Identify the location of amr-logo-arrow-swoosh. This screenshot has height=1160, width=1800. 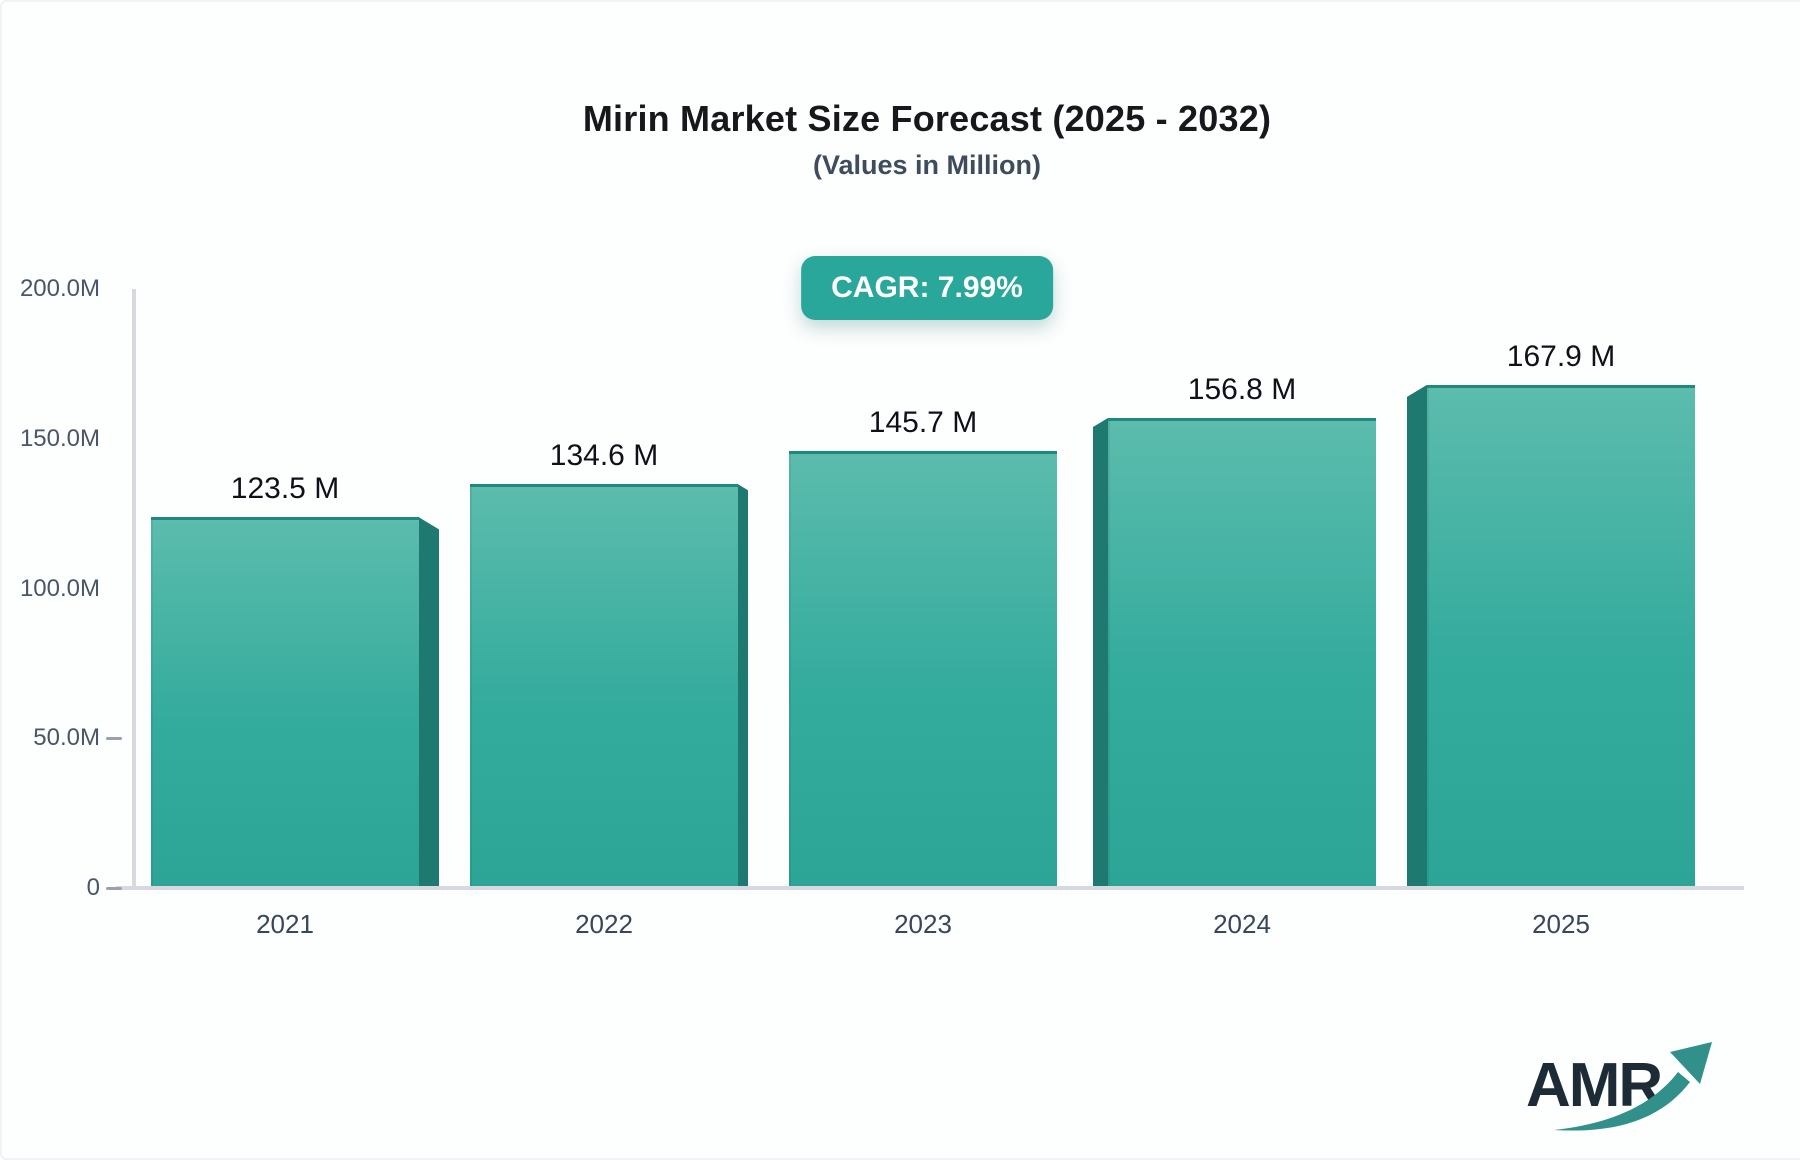
(1622, 1101).